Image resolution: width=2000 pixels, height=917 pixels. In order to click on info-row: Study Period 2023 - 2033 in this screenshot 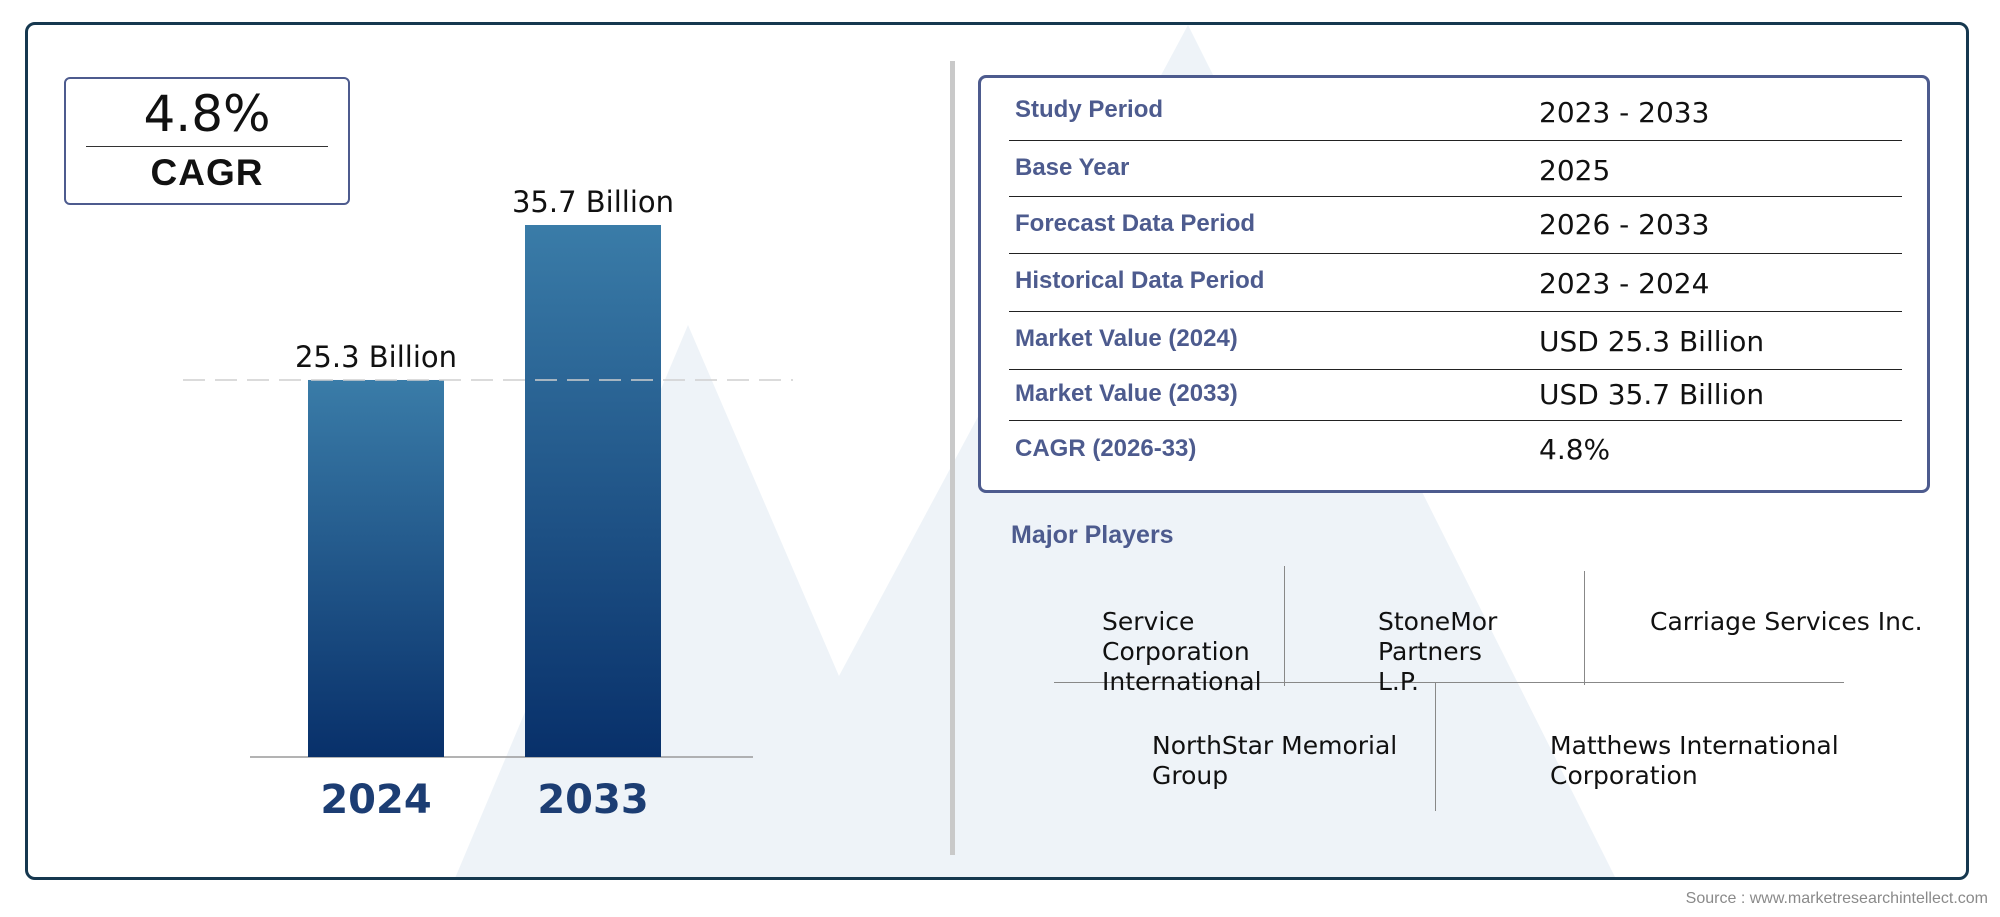, I will do `click(1455, 112)`.